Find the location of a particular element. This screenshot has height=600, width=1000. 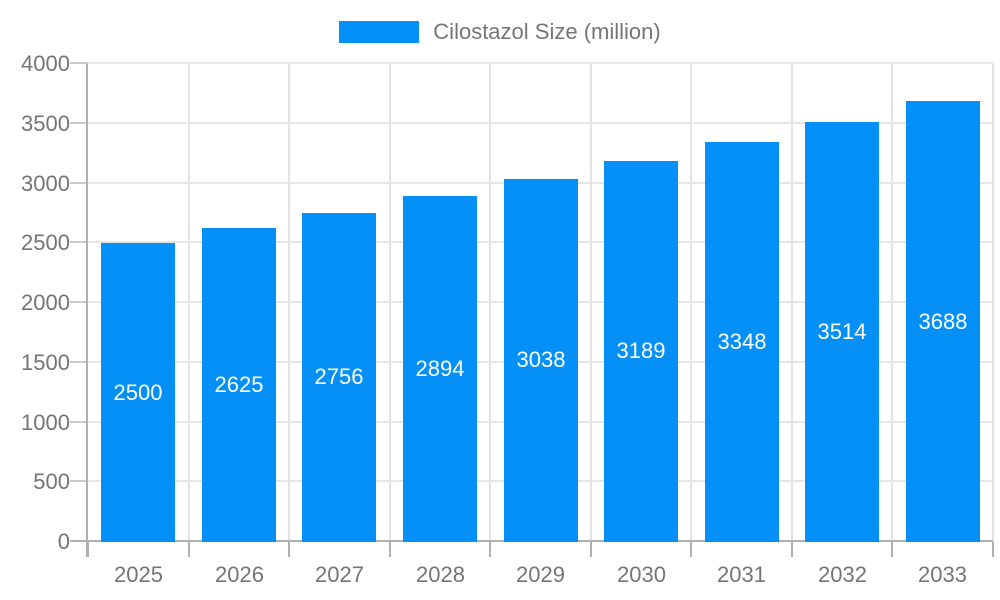

bar-value-label: 3189 is located at coordinates (641, 350).